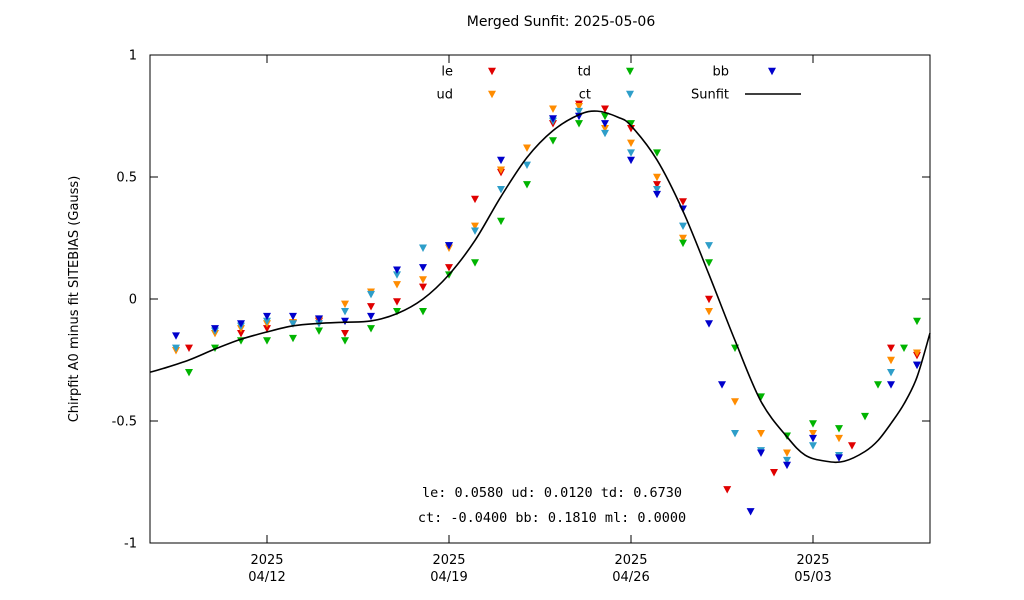  Describe the element at coordinates (585, 95) in the screenshot. I see `legend-label-ct: ct` at that location.